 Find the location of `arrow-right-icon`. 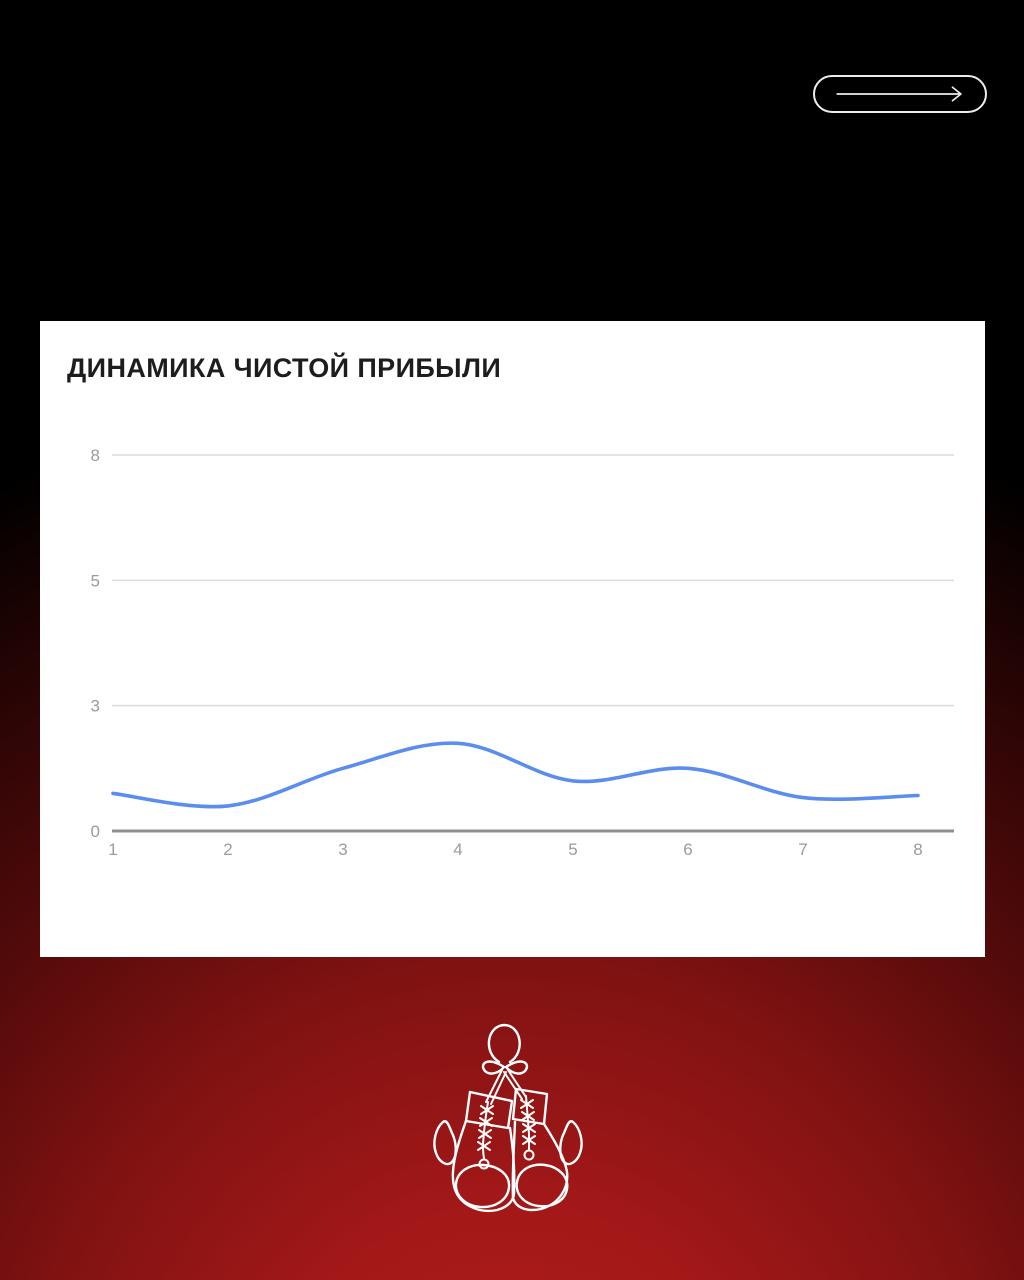

arrow-right-icon is located at coordinates (899, 94).